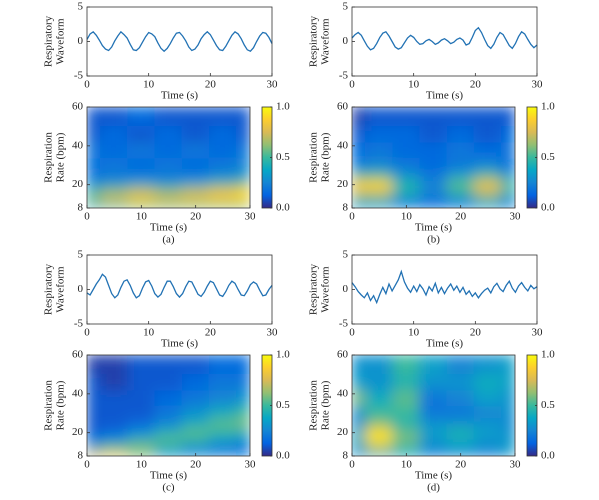 This screenshot has width=599, height=500. I want to click on y-tick-label: 20, so click(78, 184).